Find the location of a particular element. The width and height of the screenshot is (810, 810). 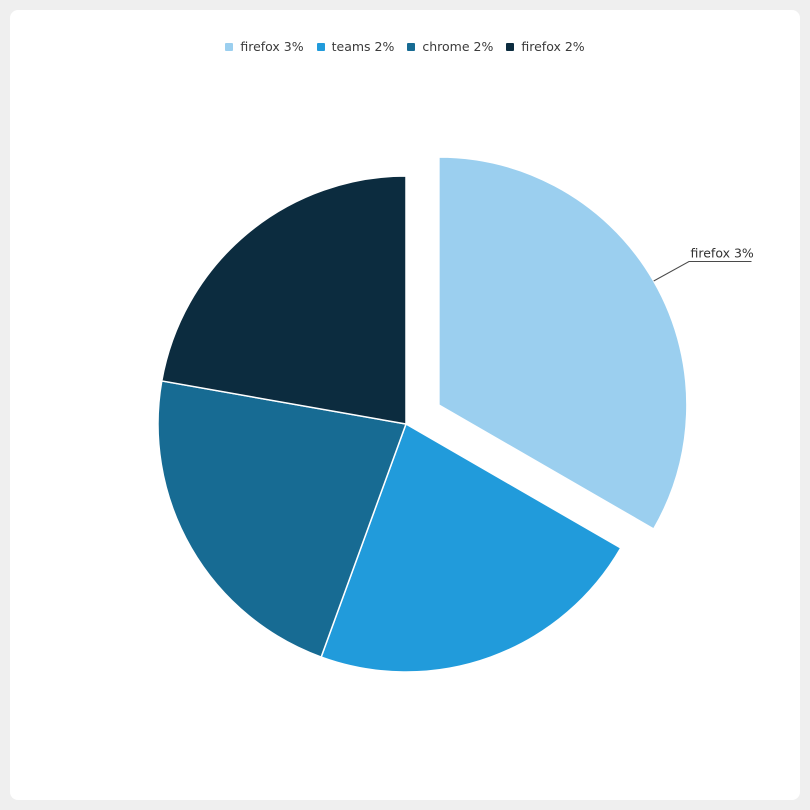

legend: firefox 3% teams 2% chrome 2% firefox 2% is located at coordinates (405, 46).